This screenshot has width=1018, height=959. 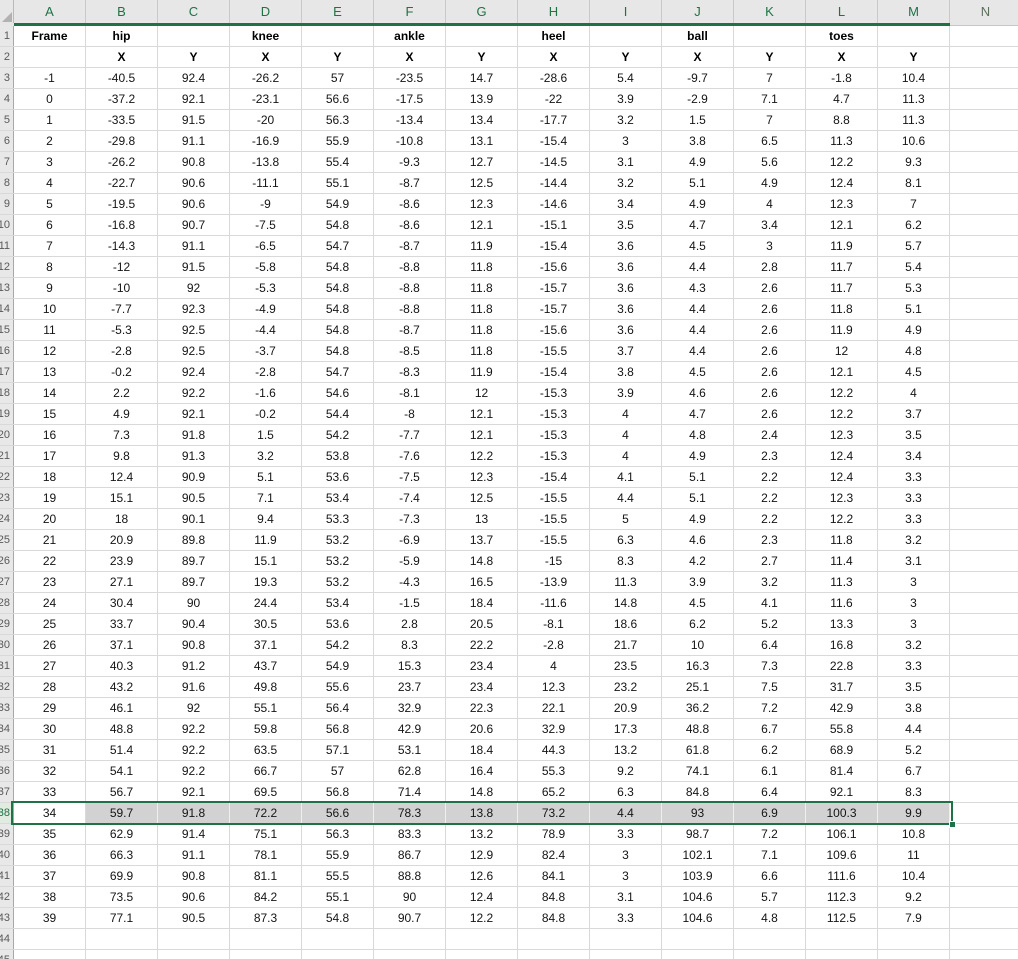 What do you see at coordinates (626, 729) in the screenshot?
I see `cell-I34: 17.3` at bounding box center [626, 729].